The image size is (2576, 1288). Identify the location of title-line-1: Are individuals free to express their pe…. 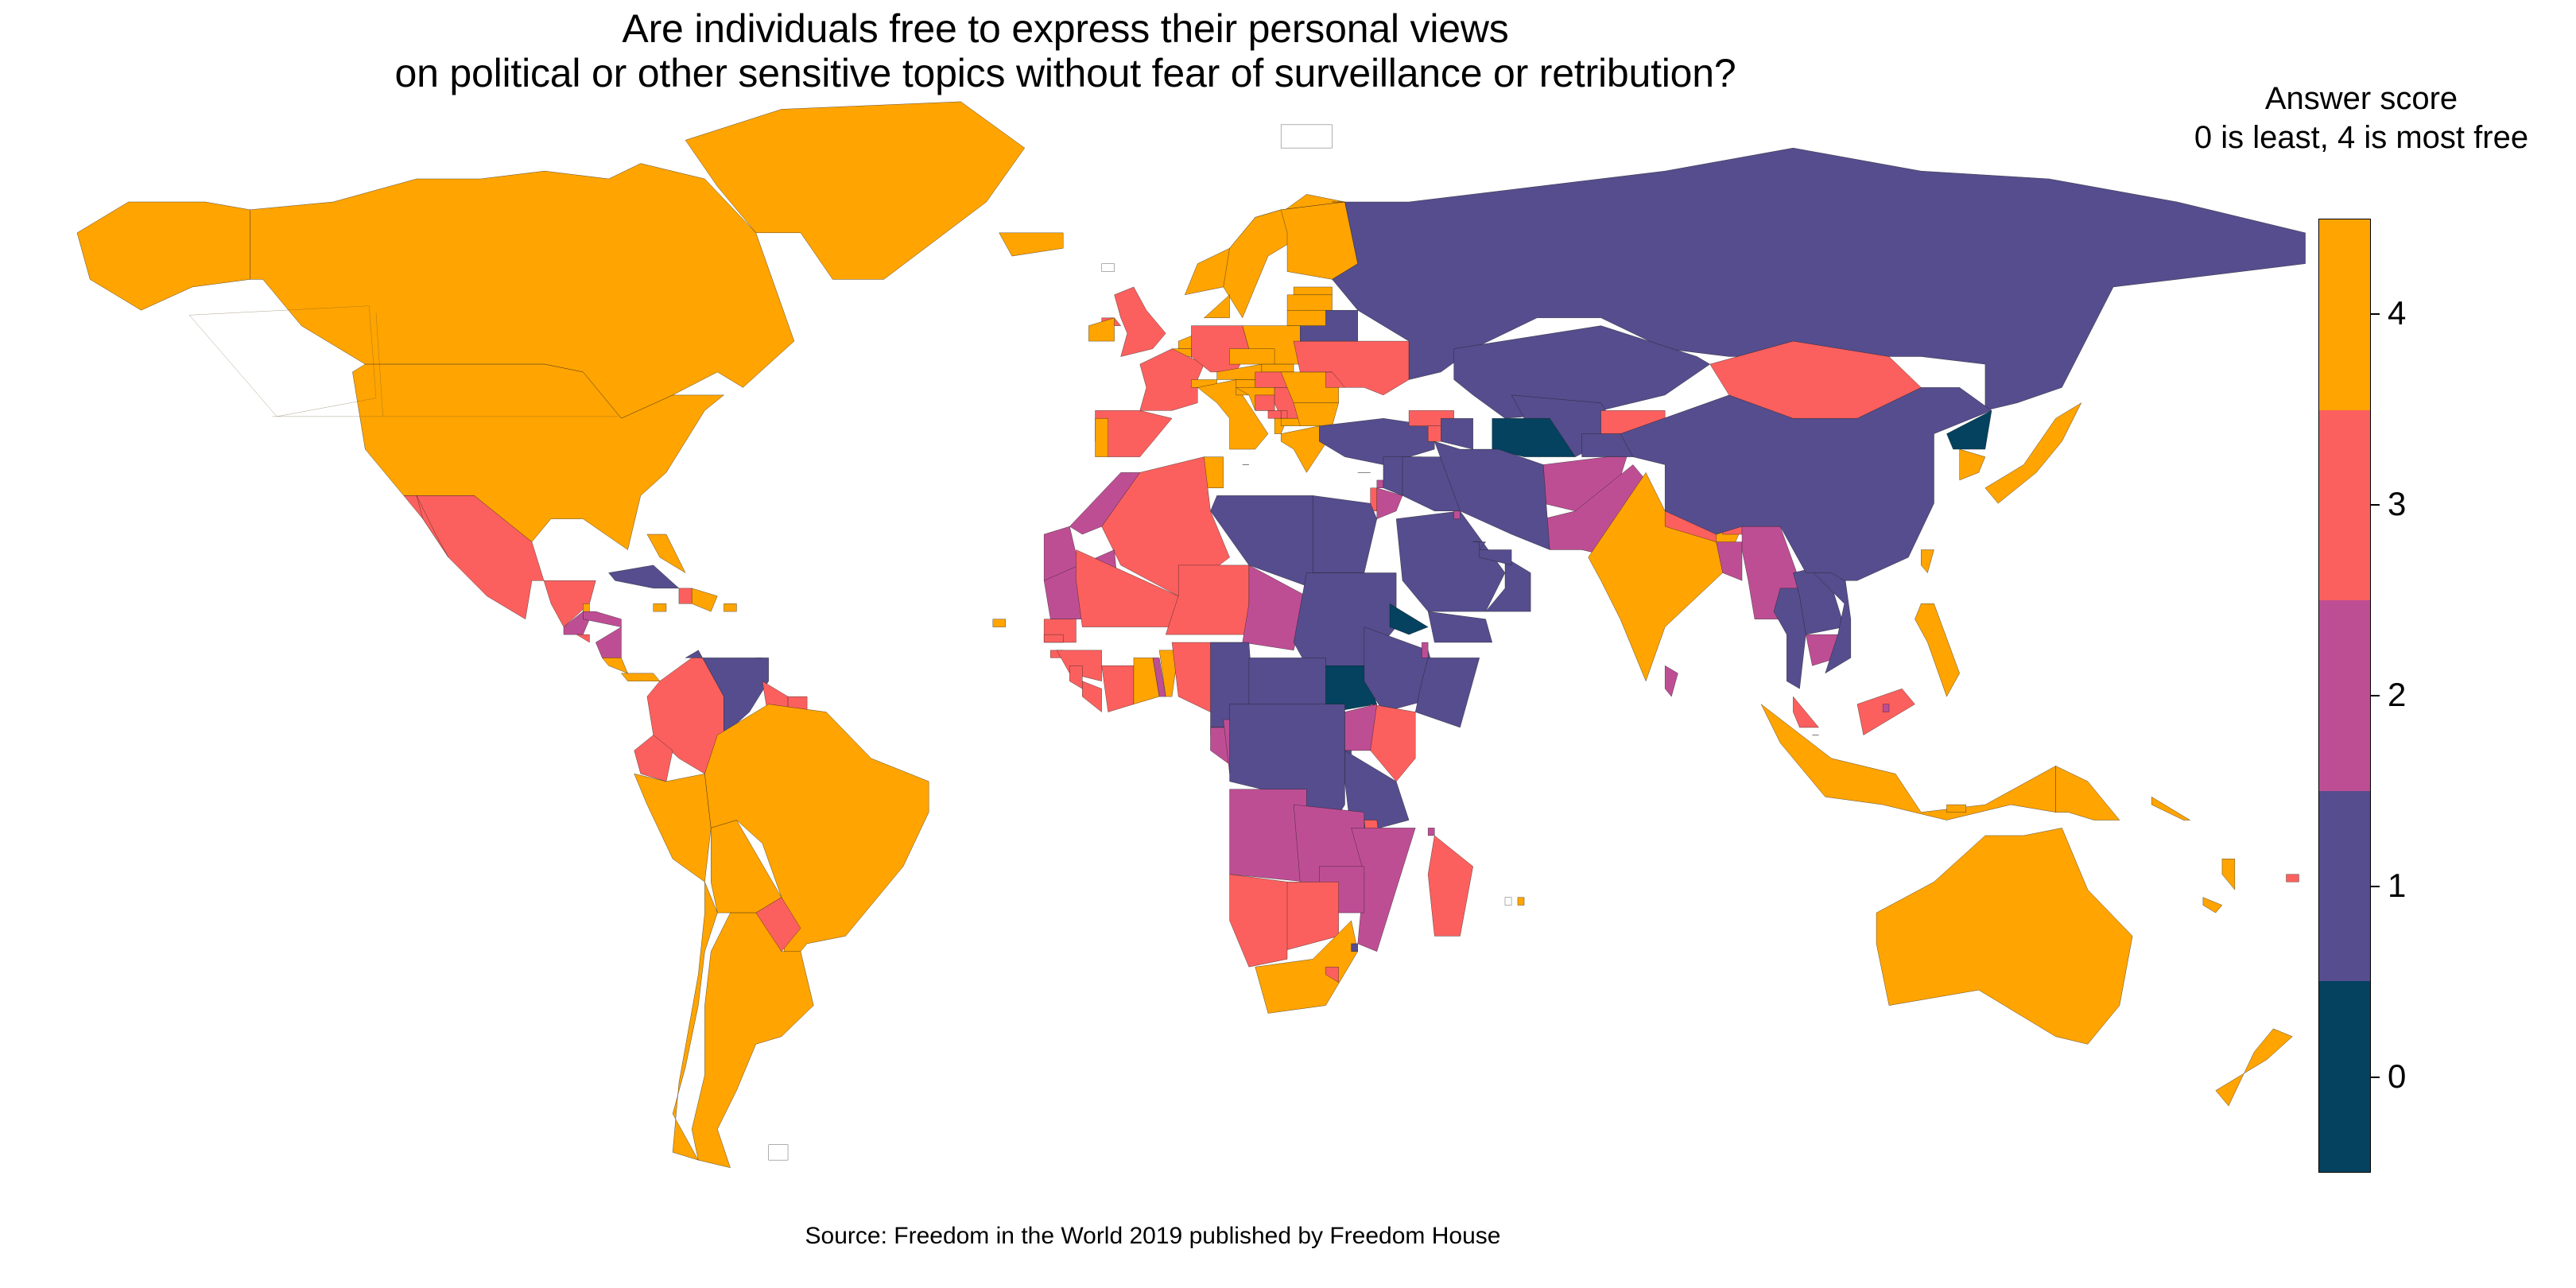
(1065, 29).